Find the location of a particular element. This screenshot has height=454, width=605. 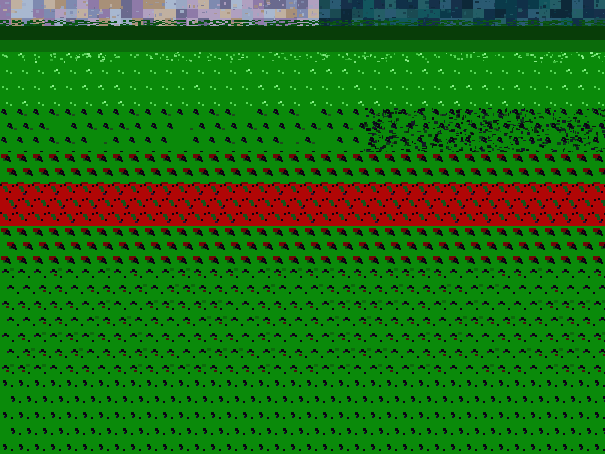

corrupted-macroblock-strip is located at coordinates (302, 13).